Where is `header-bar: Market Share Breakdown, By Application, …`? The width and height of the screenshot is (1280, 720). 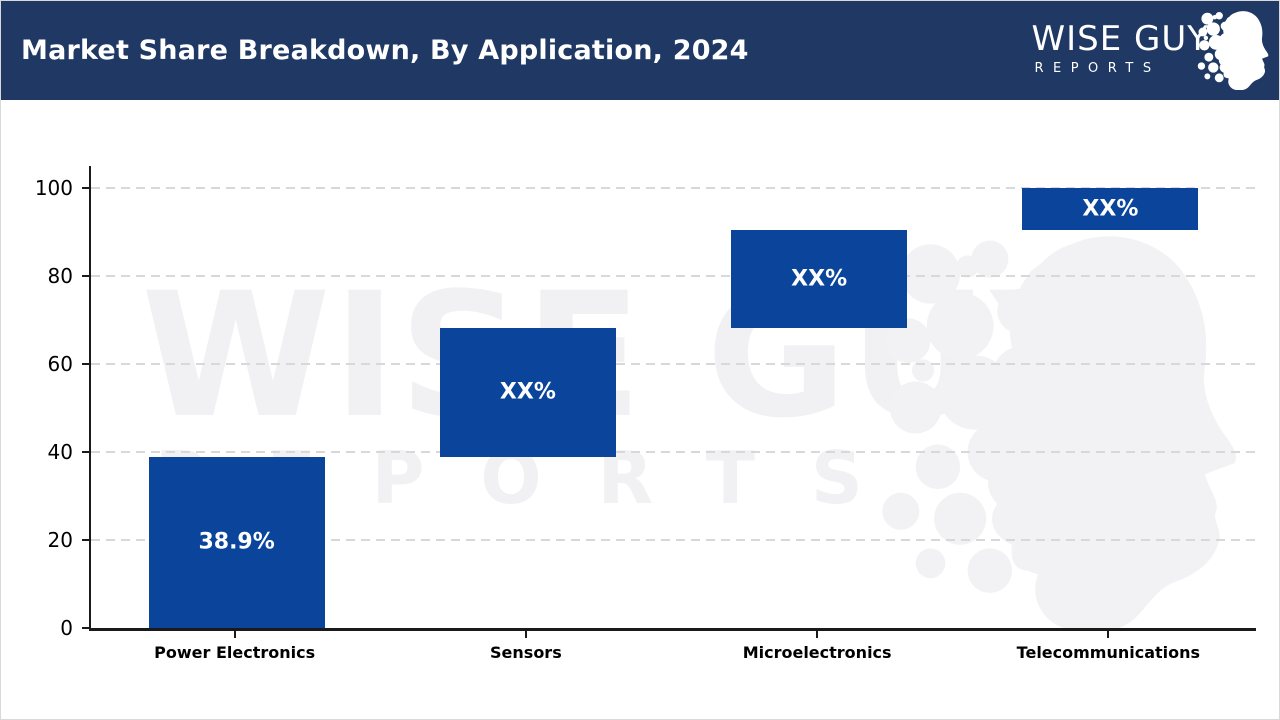 header-bar: Market Share Breakdown, By Application, … is located at coordinates (640, 50).